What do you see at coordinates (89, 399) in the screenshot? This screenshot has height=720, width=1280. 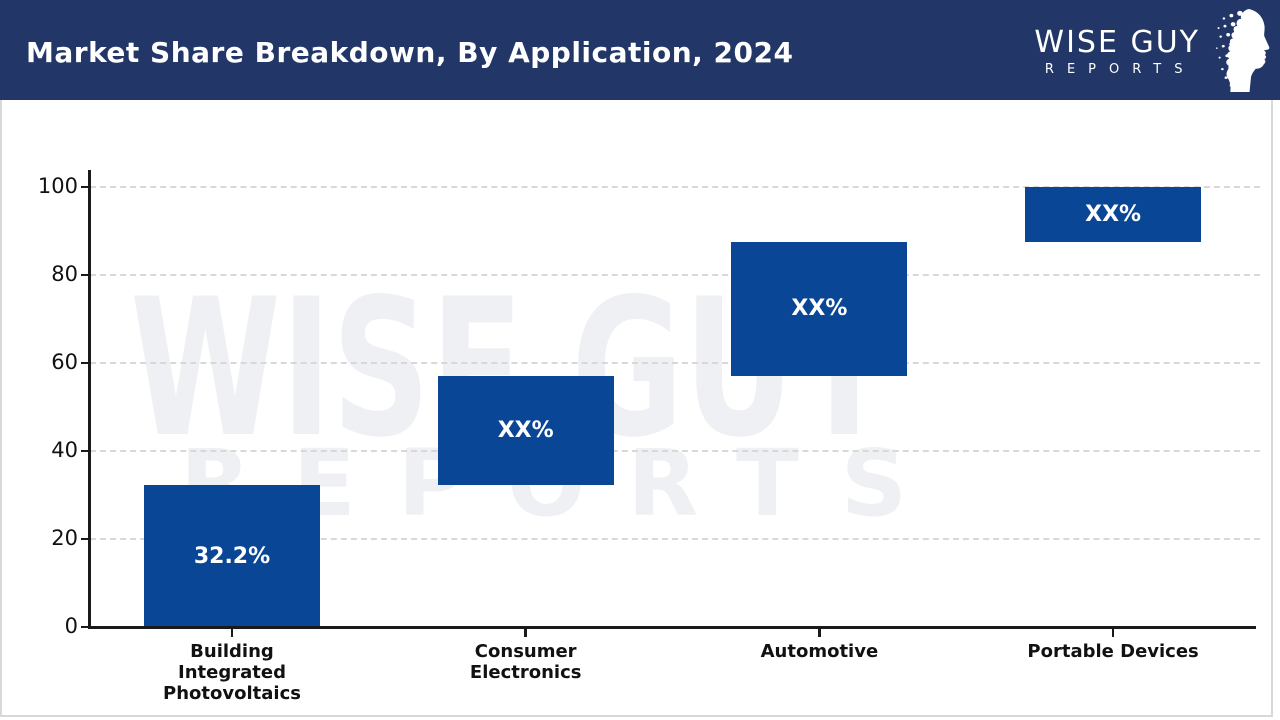 I see `y-axis-line` at bounding box center [89, 399].